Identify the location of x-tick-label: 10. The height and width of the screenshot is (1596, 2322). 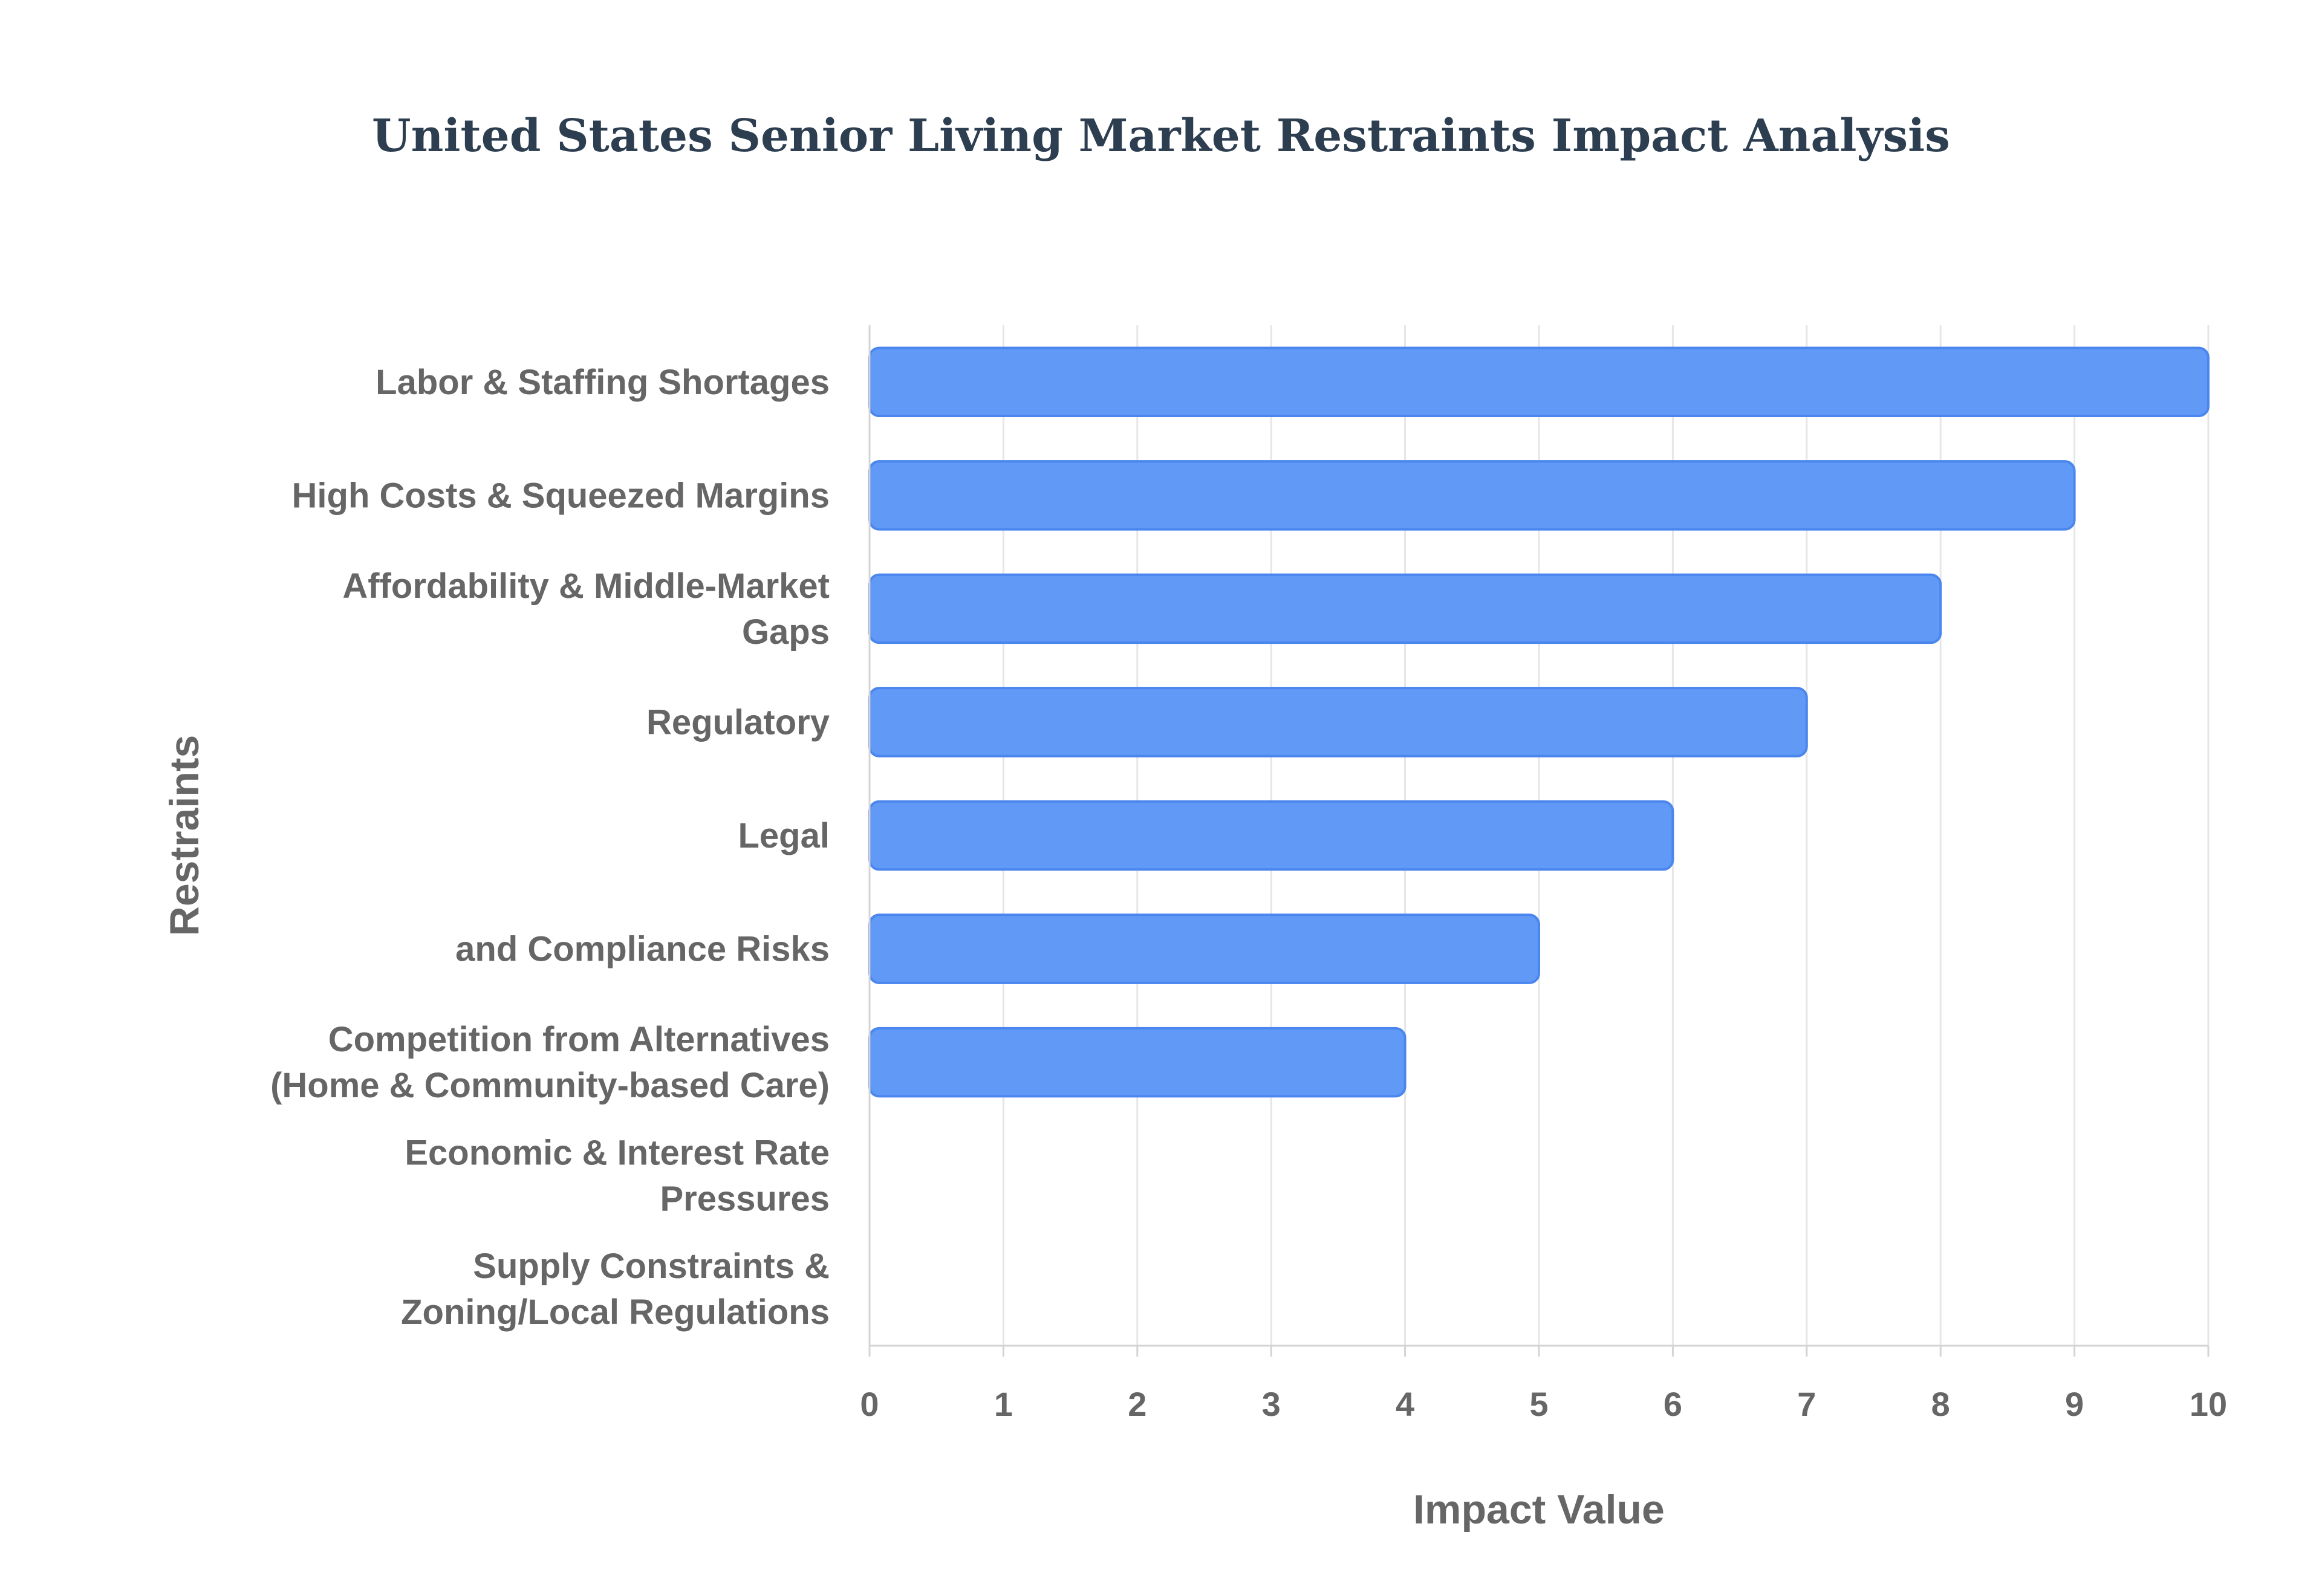
(2208, 1404).